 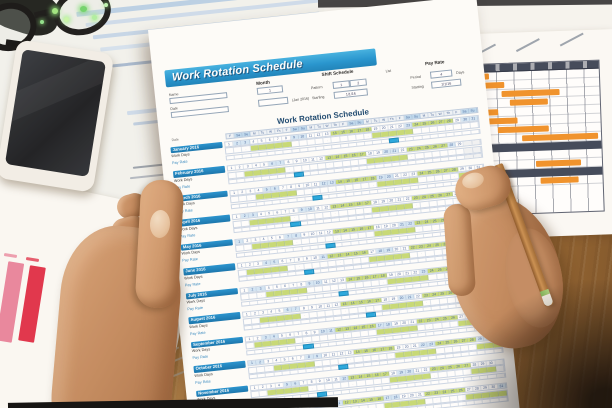 What do you see at coordinates (441, 74) in the screenshot?
I see `period-field: 4` at bounding box center [441, 74].